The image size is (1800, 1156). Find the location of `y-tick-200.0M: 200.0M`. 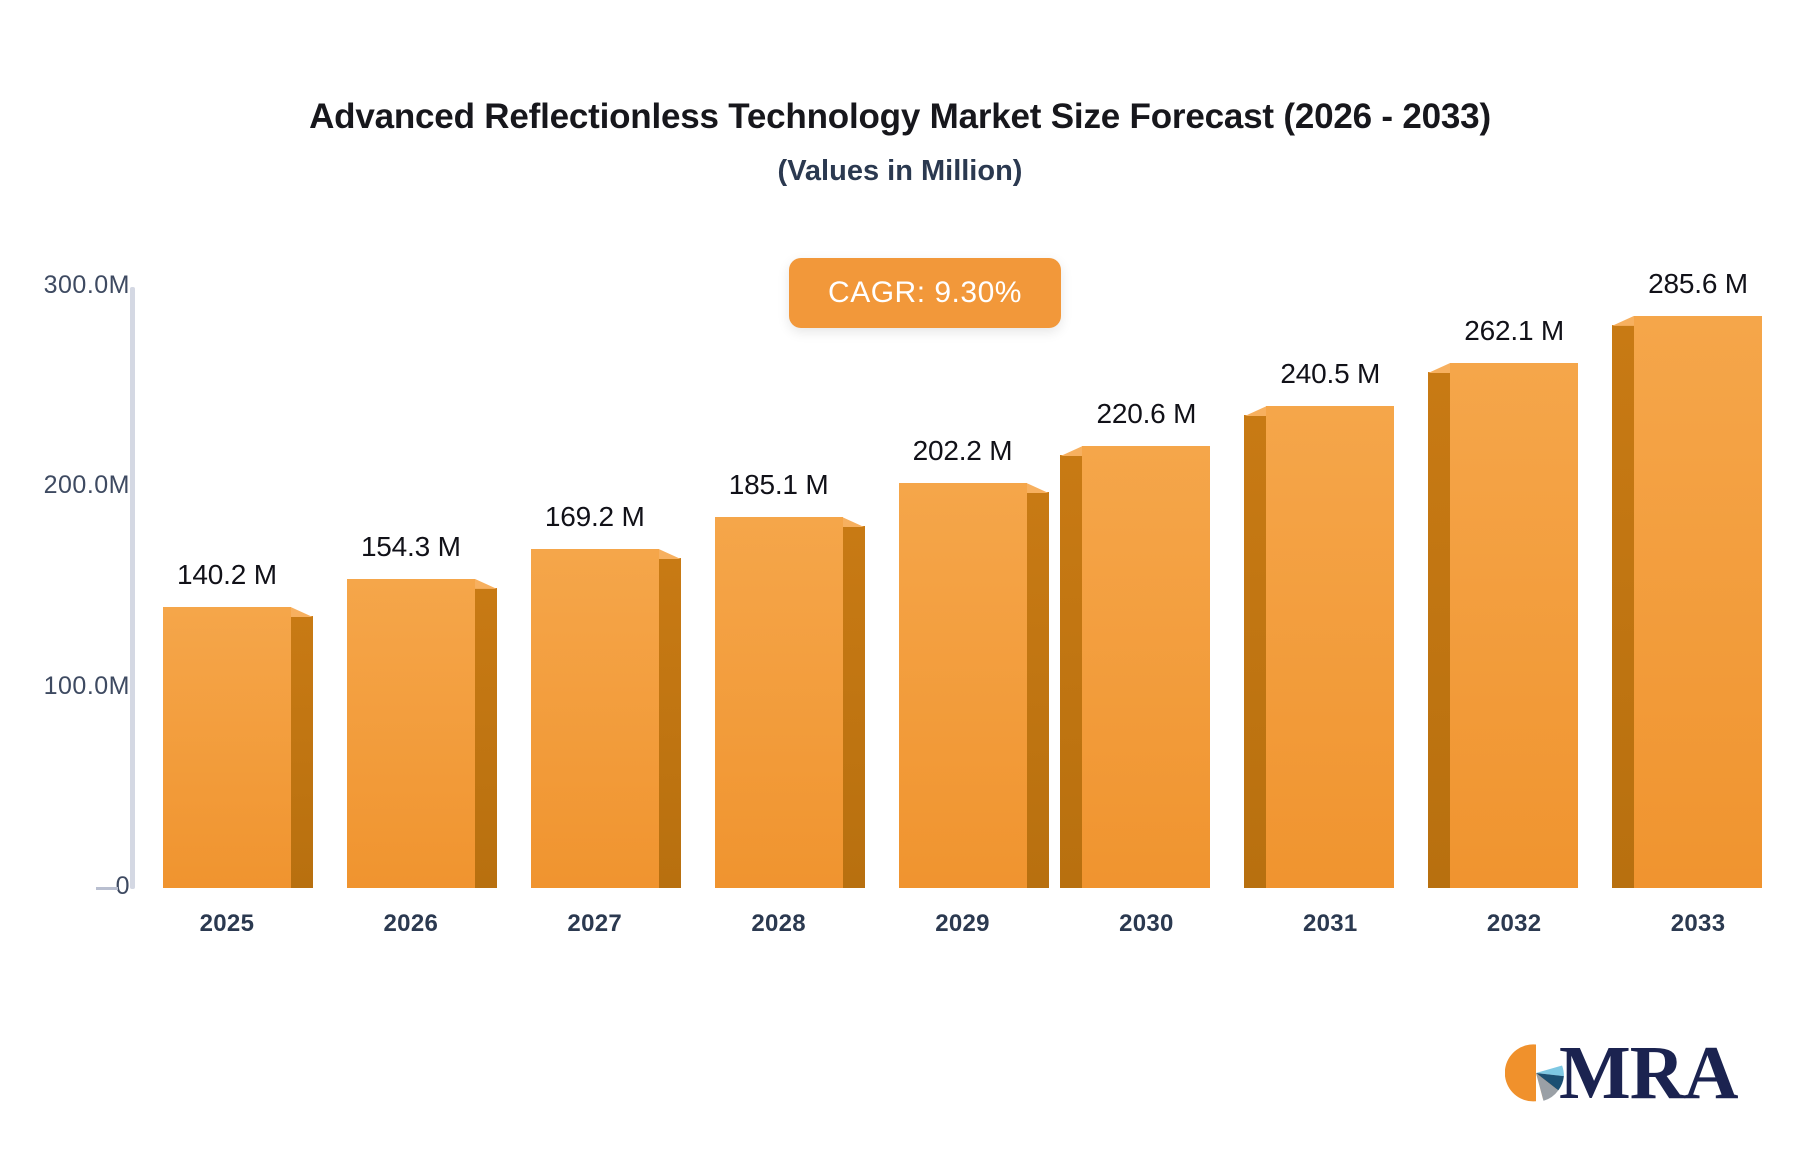

y-tick-200.0M: 200.0M is located at coordinates (65, 486).